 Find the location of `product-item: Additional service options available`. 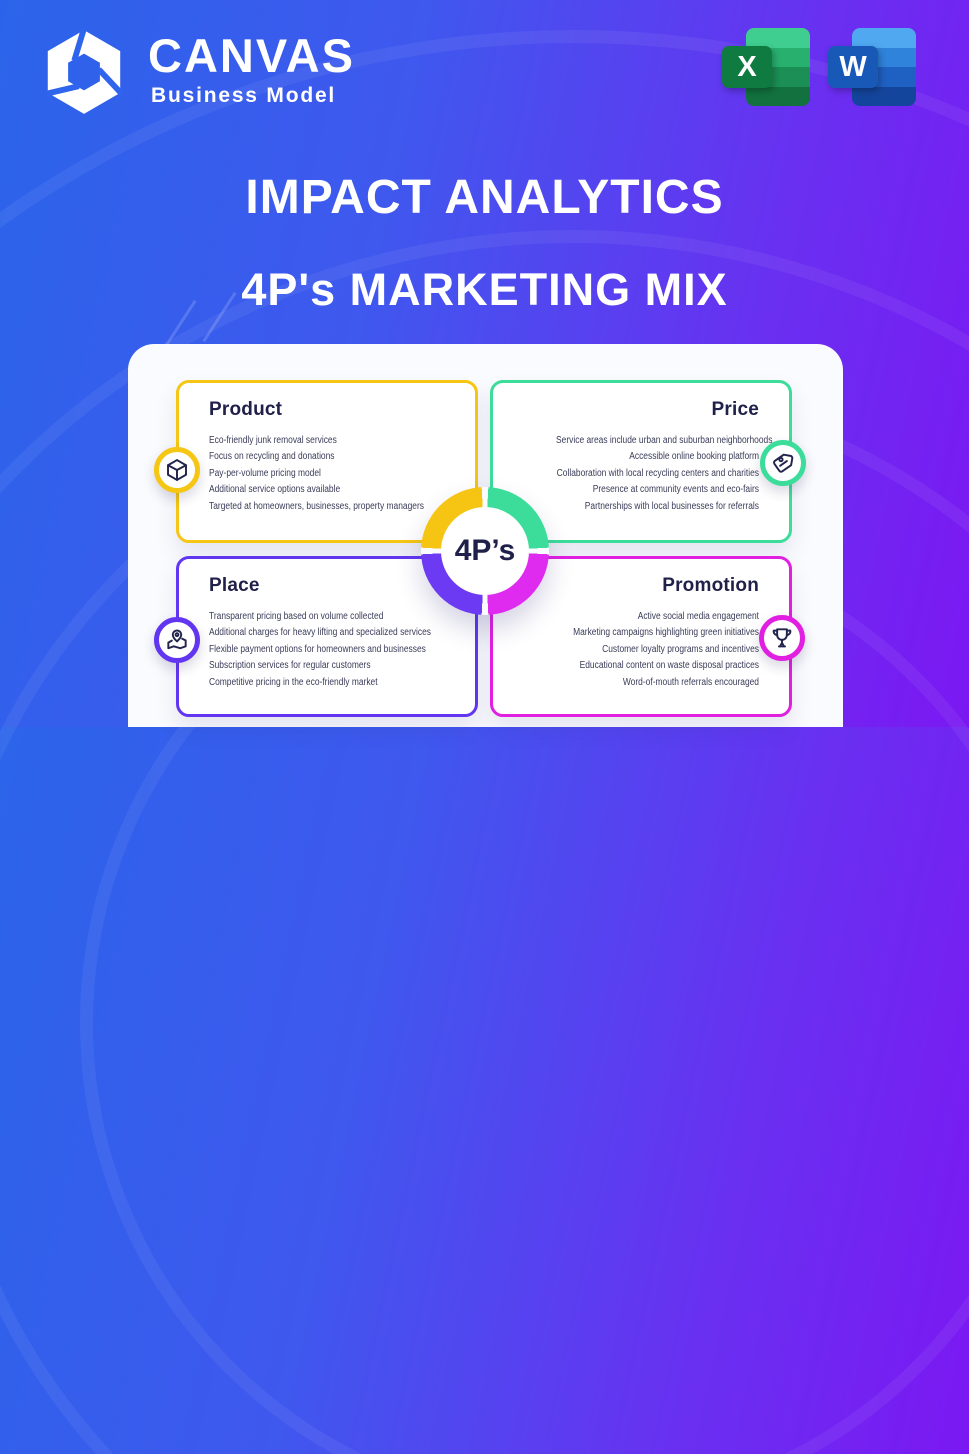

product-item: Additional service options available is located at coordinates (275, 490).